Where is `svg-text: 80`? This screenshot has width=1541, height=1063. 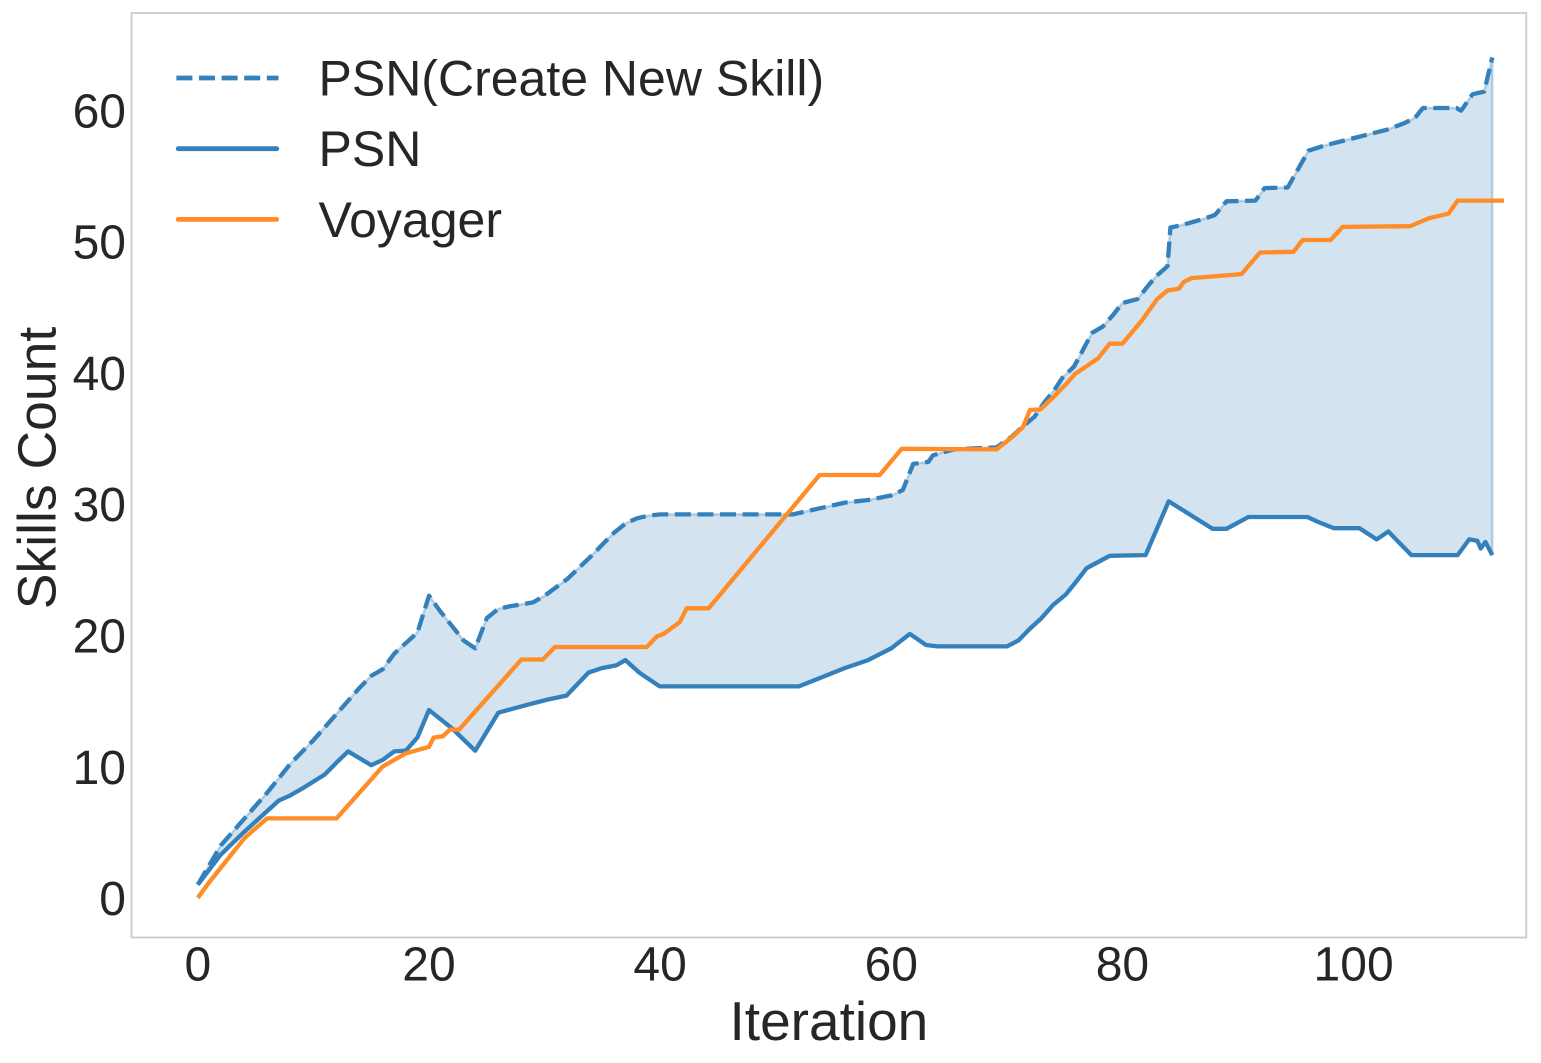 svg-text: 80 is located at coordinates (1122, 965).